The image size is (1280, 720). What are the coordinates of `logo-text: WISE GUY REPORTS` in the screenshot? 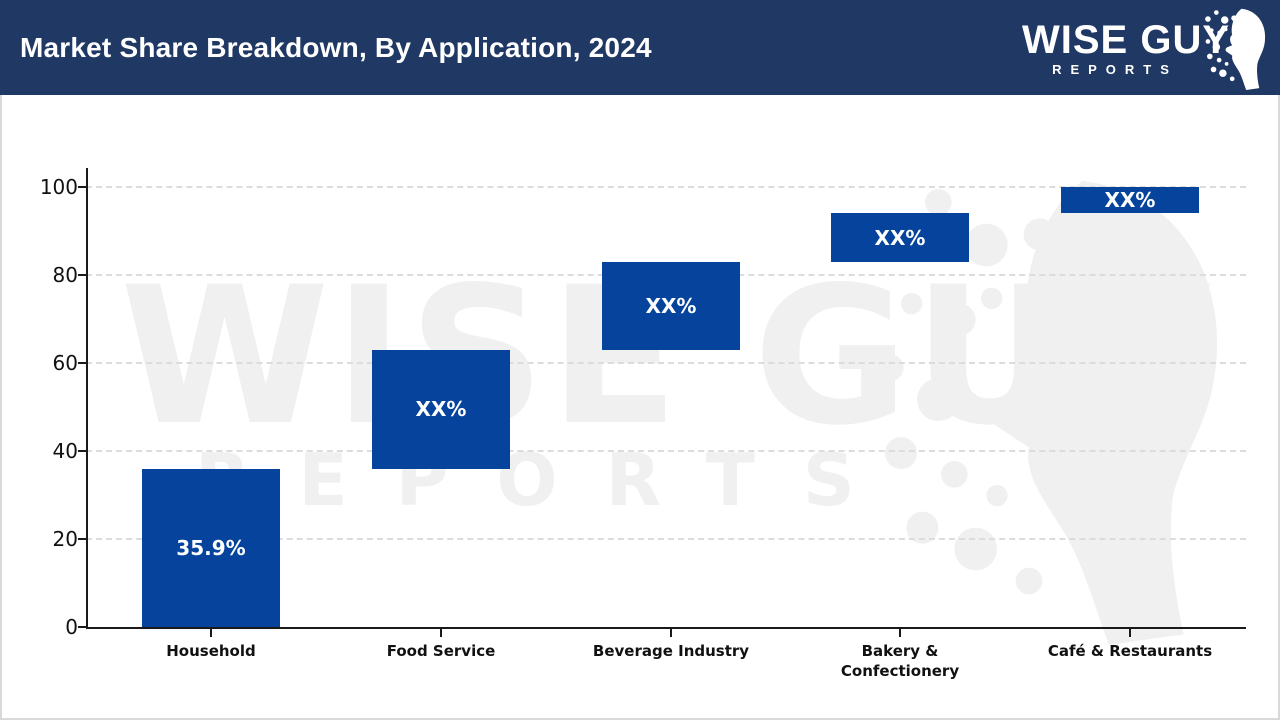 It's located at (1126, 47).